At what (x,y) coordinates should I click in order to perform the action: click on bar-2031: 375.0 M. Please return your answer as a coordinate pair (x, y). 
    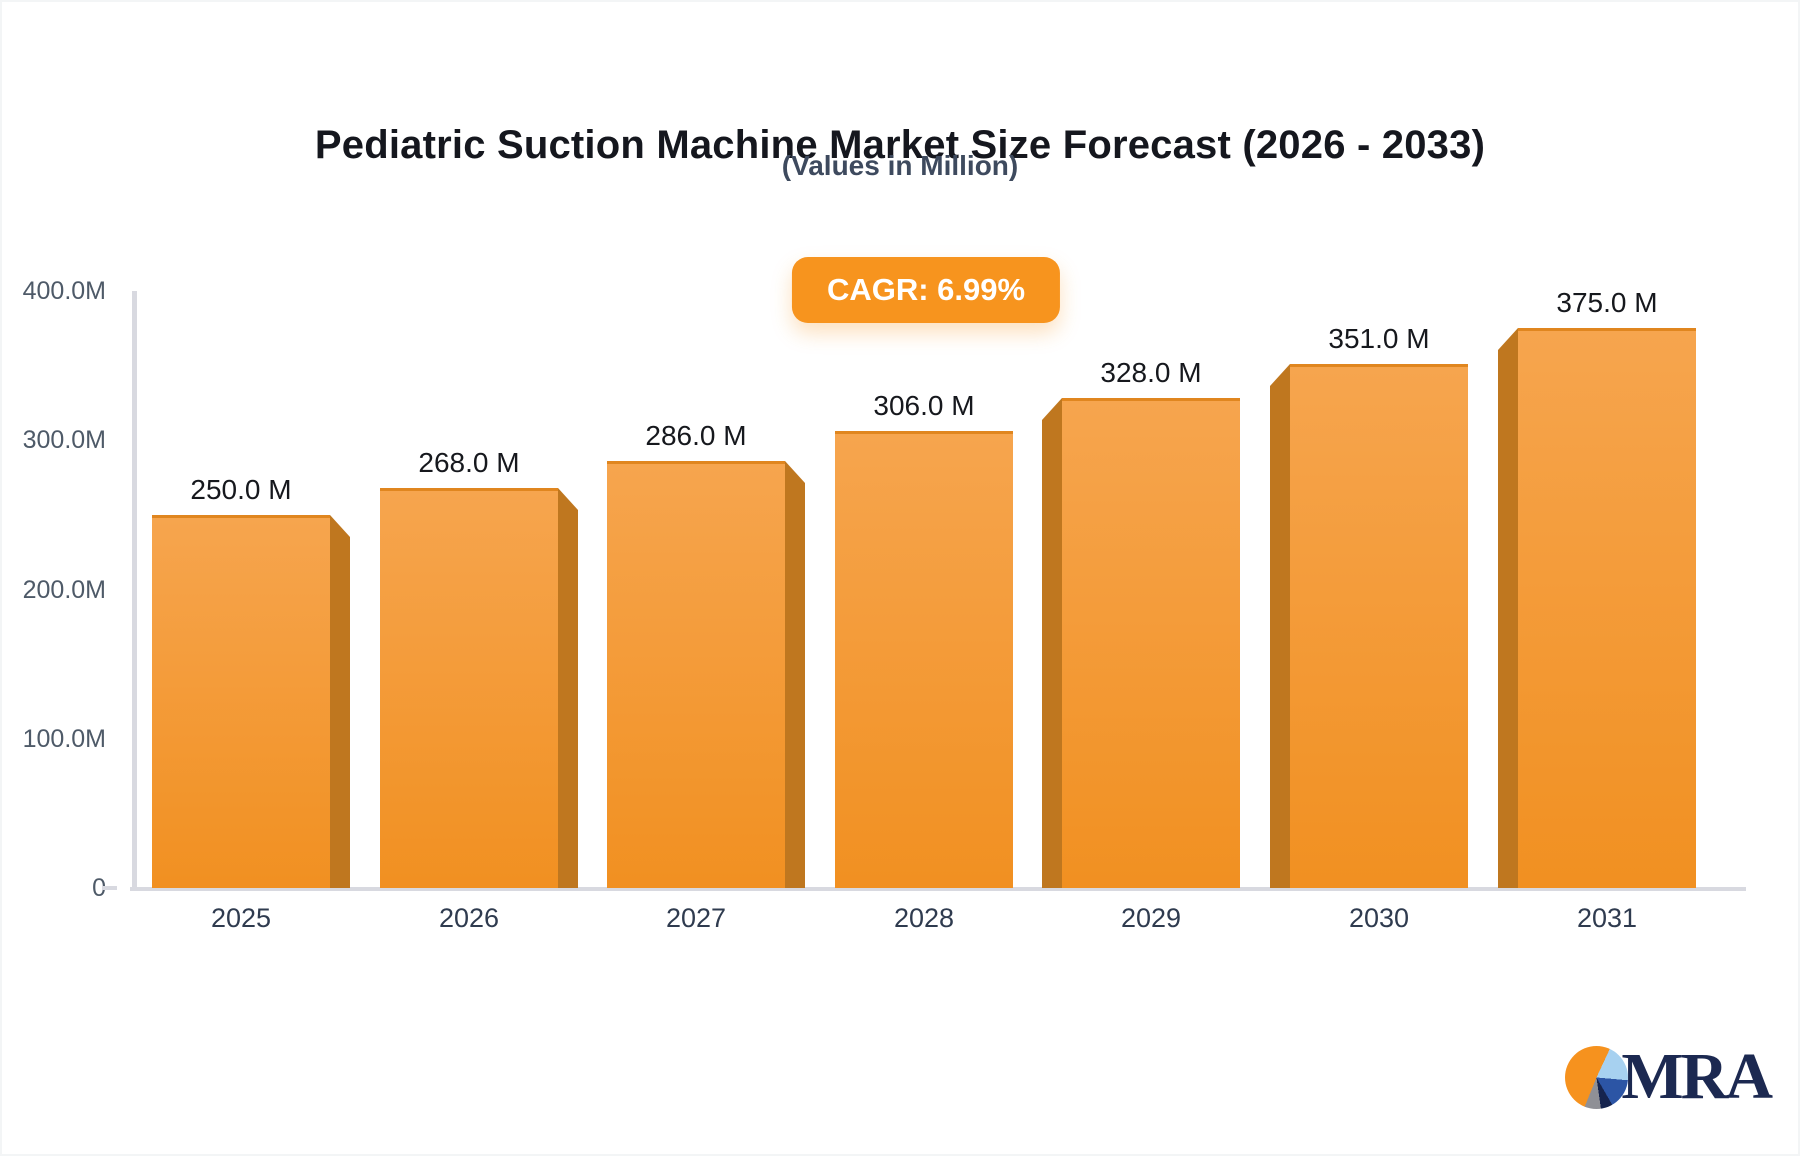
    Looking at the image, I should click on (1597, 587).